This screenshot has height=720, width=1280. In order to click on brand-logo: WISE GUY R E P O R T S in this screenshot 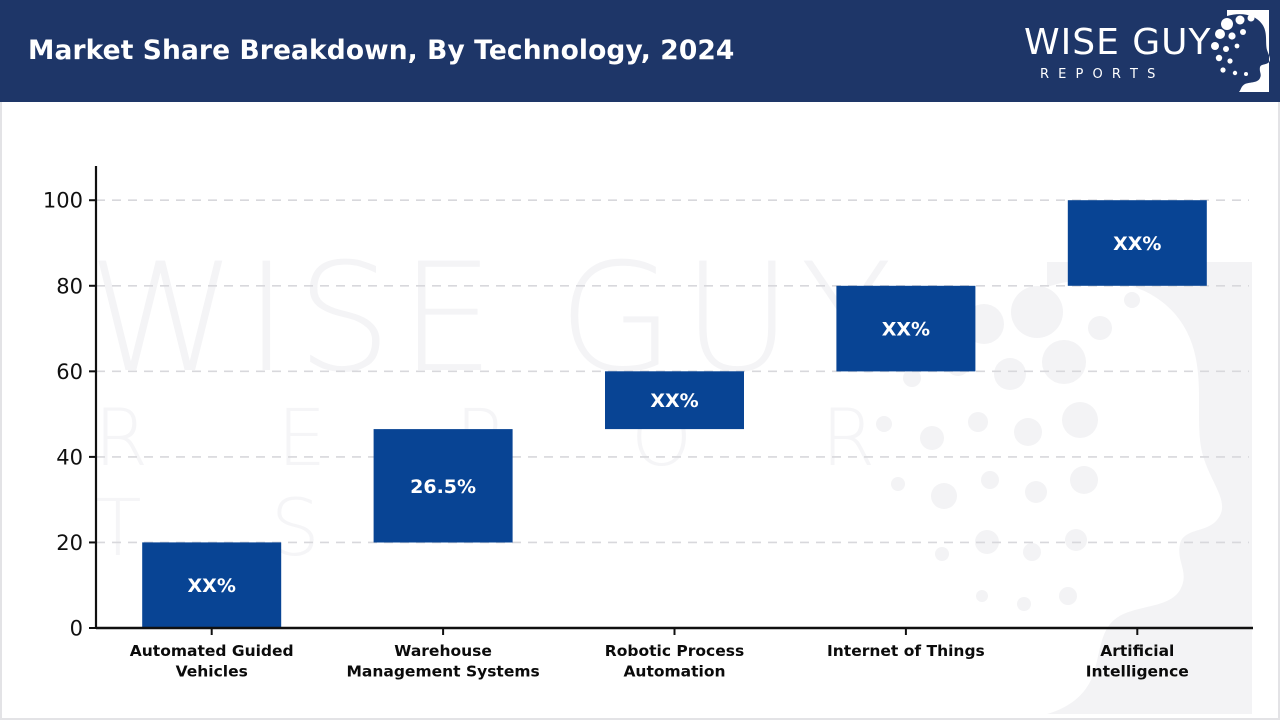, I will do `click(1147, 51)`.